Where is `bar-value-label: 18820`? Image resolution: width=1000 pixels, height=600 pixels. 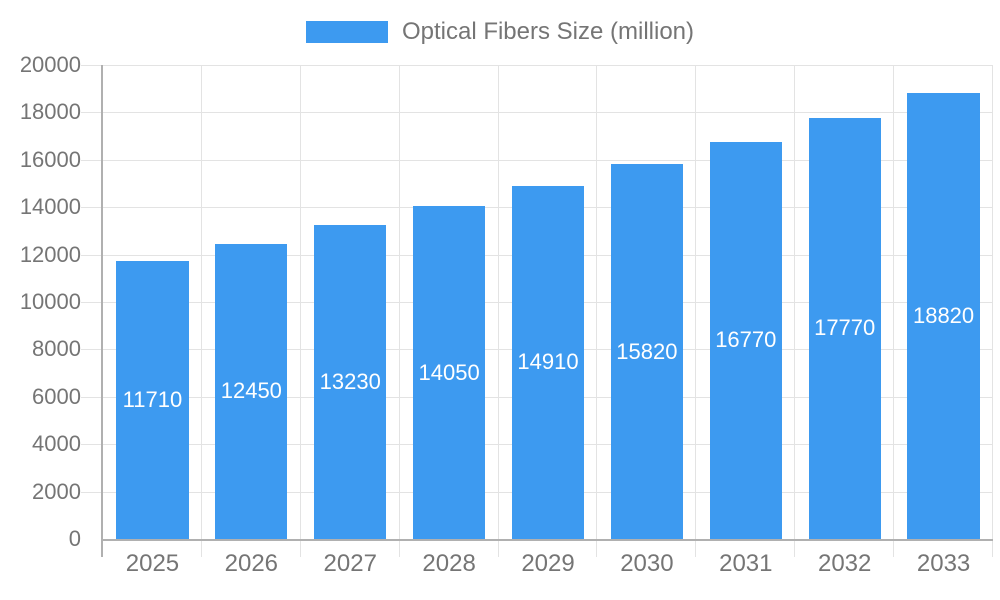 bar-value-label: 18820 is located at coordinates (943, 315).